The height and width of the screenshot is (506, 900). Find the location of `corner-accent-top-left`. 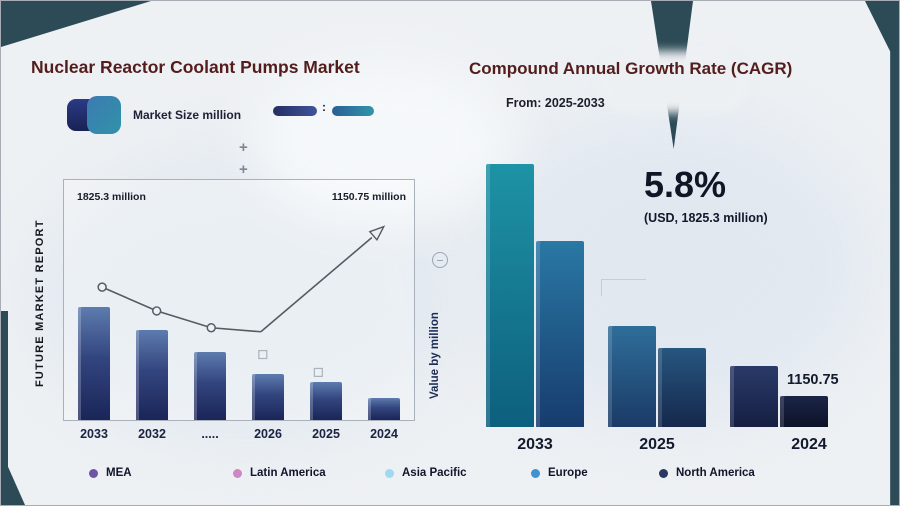

corner-accent-top-left is located at coordinates (76, 24).